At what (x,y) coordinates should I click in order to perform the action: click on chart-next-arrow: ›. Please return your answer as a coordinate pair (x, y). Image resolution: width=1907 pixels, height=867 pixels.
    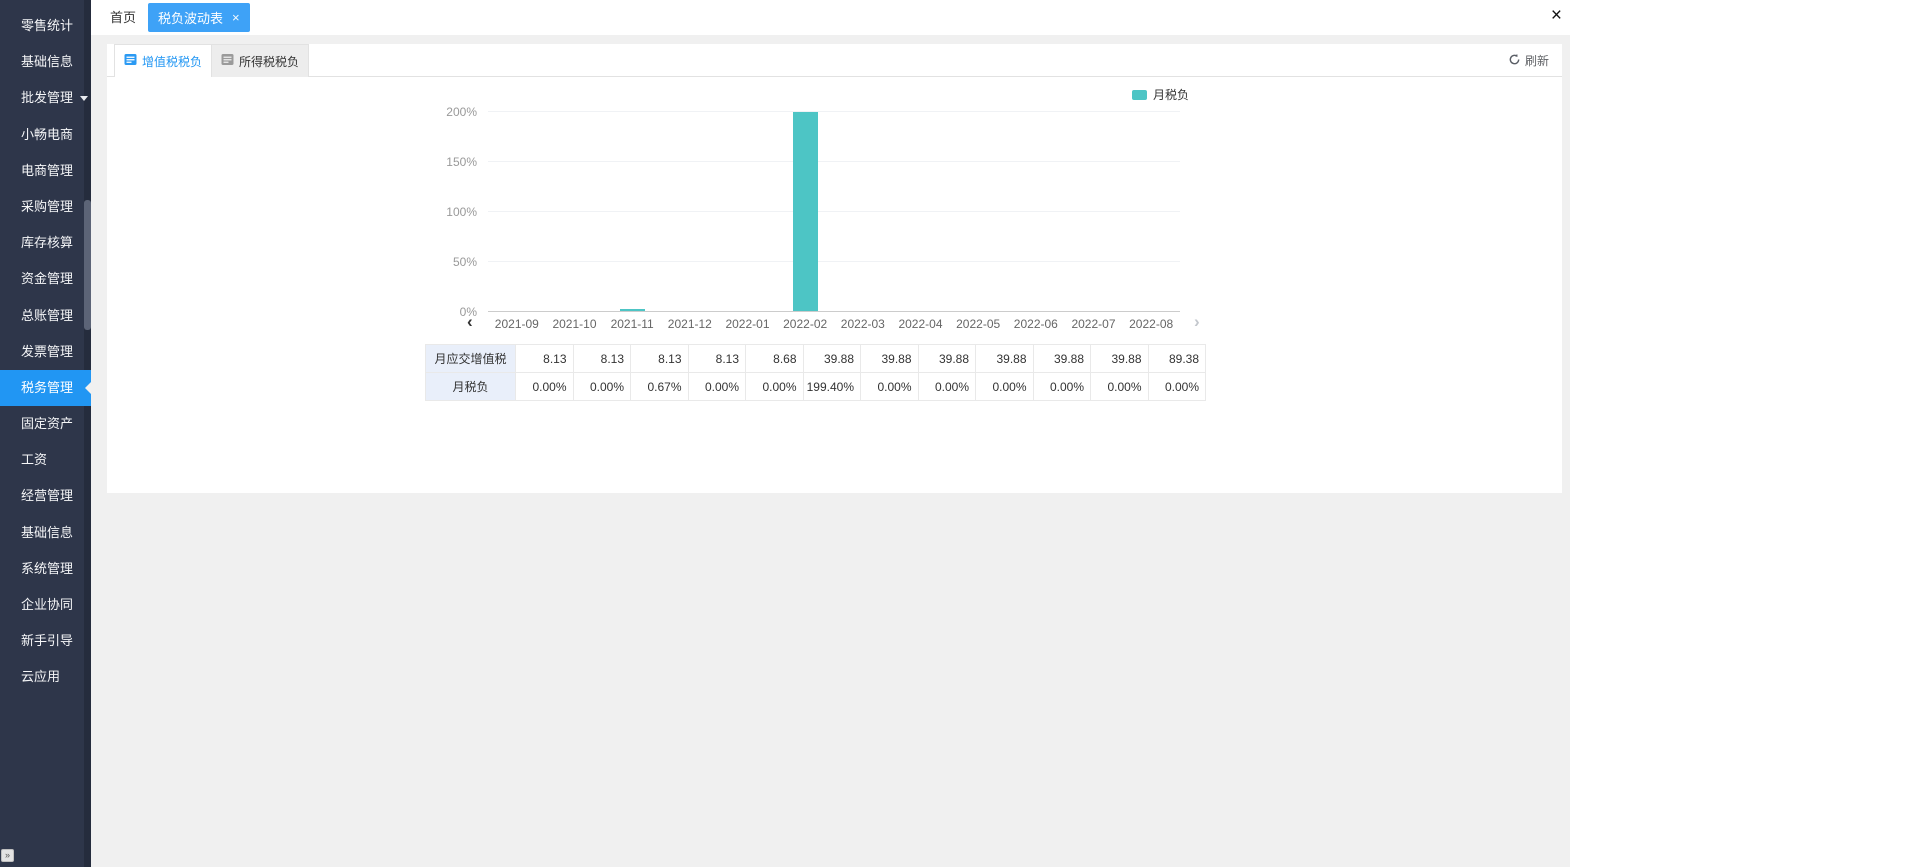
    Looking at the image, I should click on (1197, 321).